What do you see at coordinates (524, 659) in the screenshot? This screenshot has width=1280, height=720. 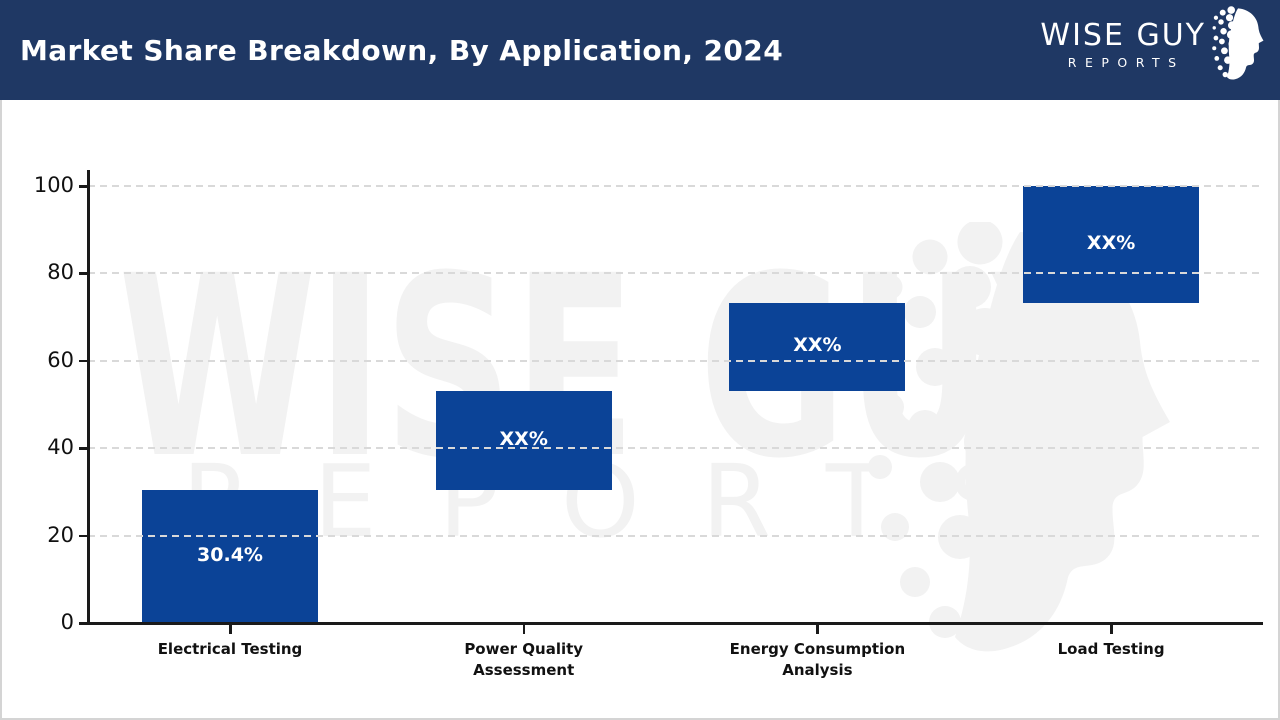 I see `x-category-label-2: Power Quality Assessment` at bounding box center [524, 659].